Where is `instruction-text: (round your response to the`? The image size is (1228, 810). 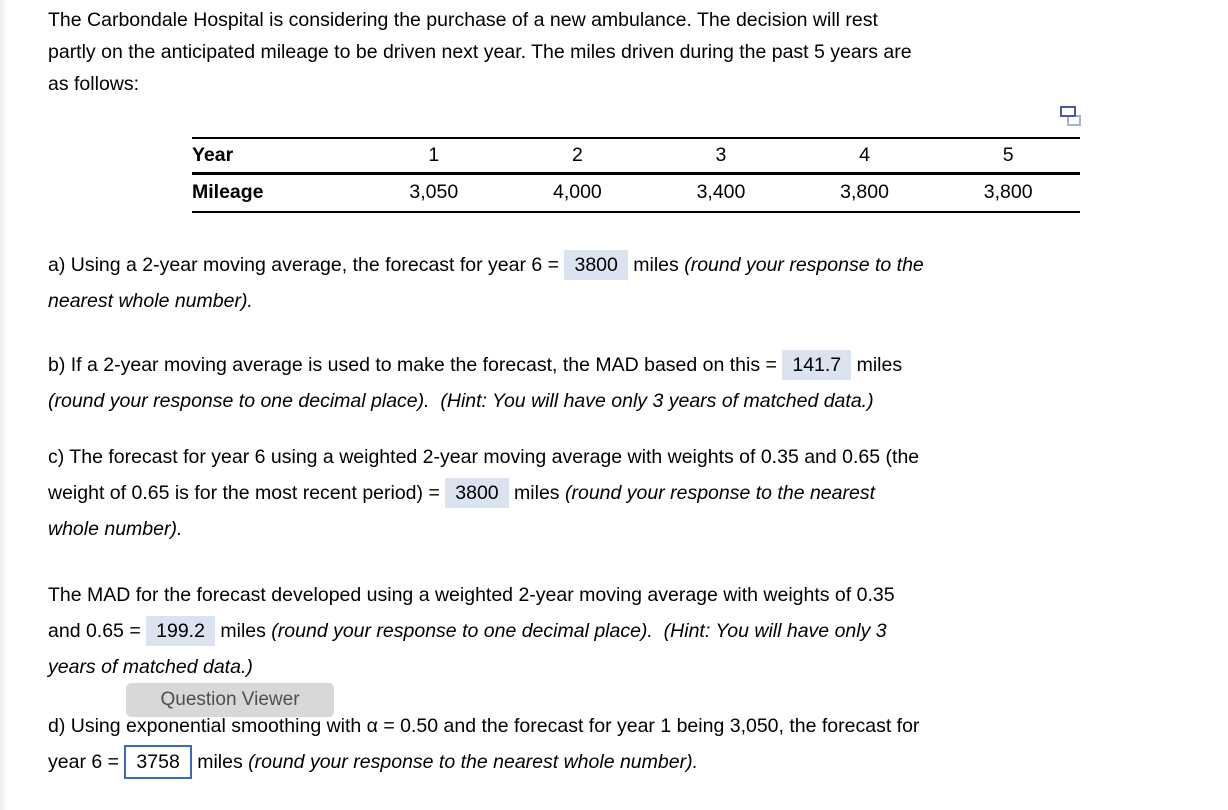
instruction-text: (round your response to the is located at coordinates (804, 265).